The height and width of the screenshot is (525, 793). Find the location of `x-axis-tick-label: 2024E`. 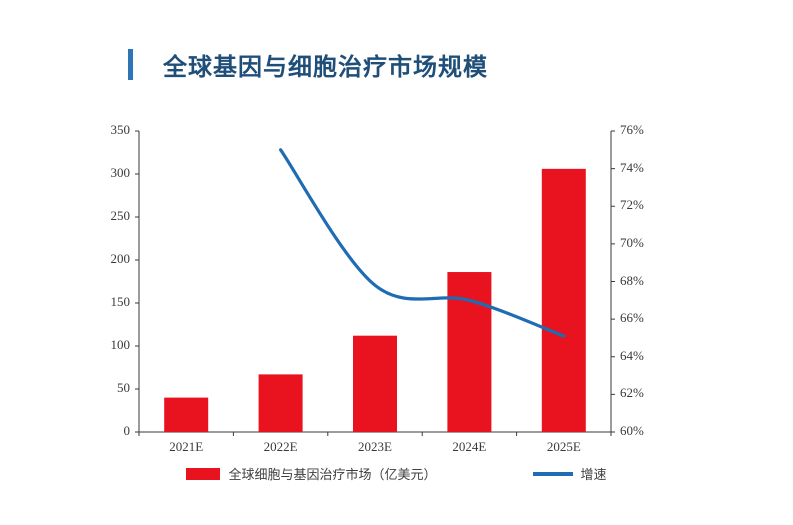

x-axis-tick-label: 2024E is located at coordinates (469, 446).